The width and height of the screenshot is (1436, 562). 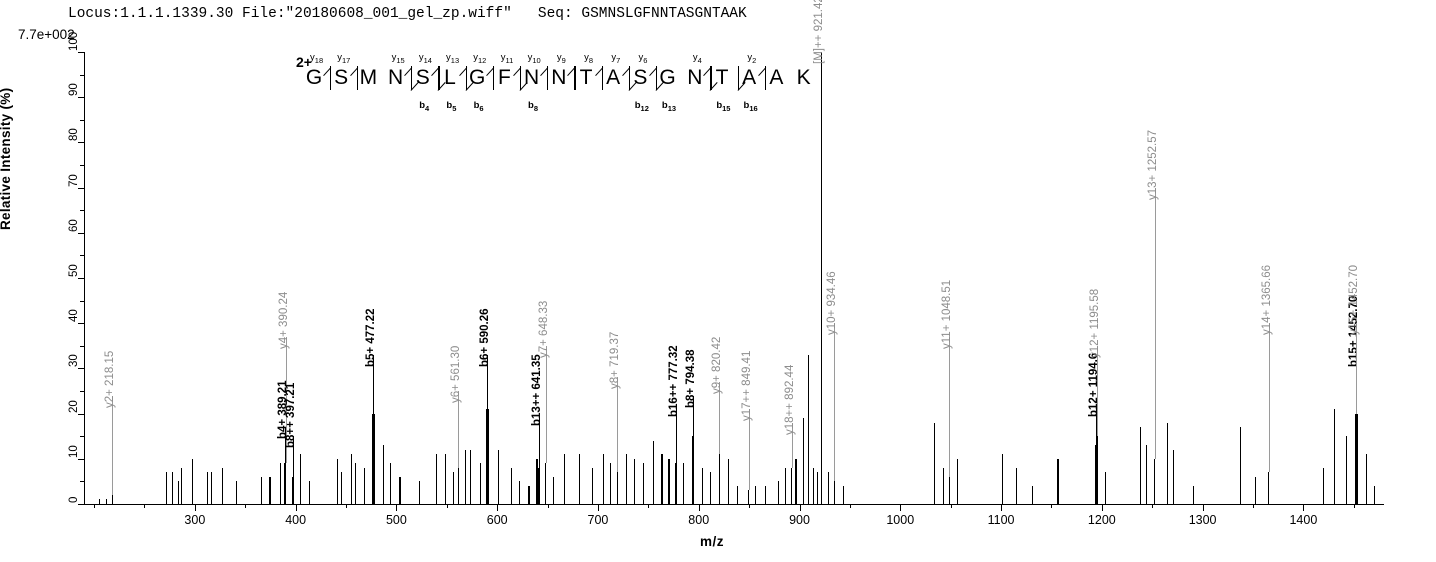 What do you see at coordinates (1303, 520) in the screenshot?
I see `x-axis-tick-label: 1400` at bounding box center [1303, 520].